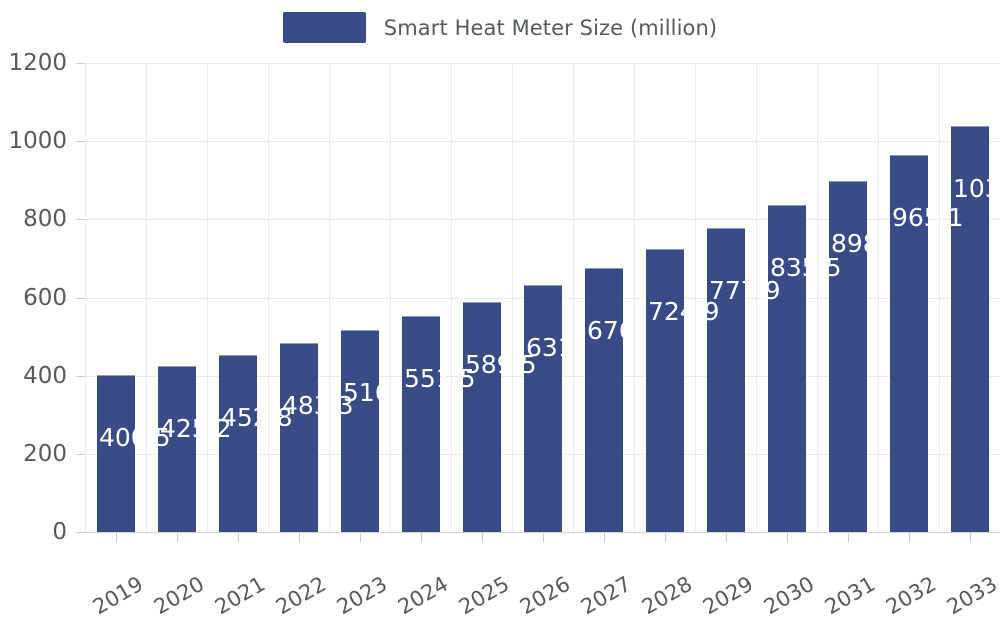 The image size is (1000, 619). Describe the element at coordinates (728, 595) in the screenshot. I see `x-axis-label: 2029` at that location.